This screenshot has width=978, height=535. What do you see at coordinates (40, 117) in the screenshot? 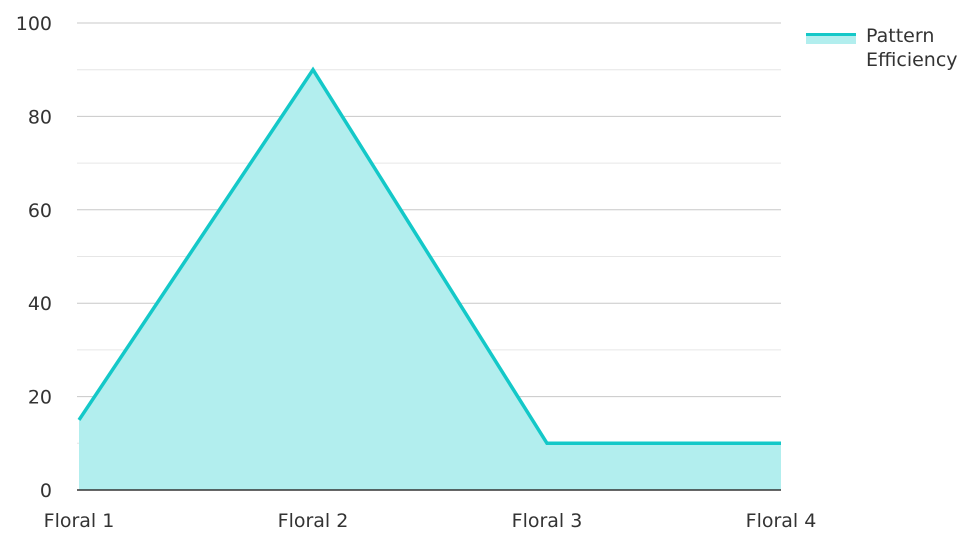
I see `y-tick-label: 80` at bounding box center [40, 117].